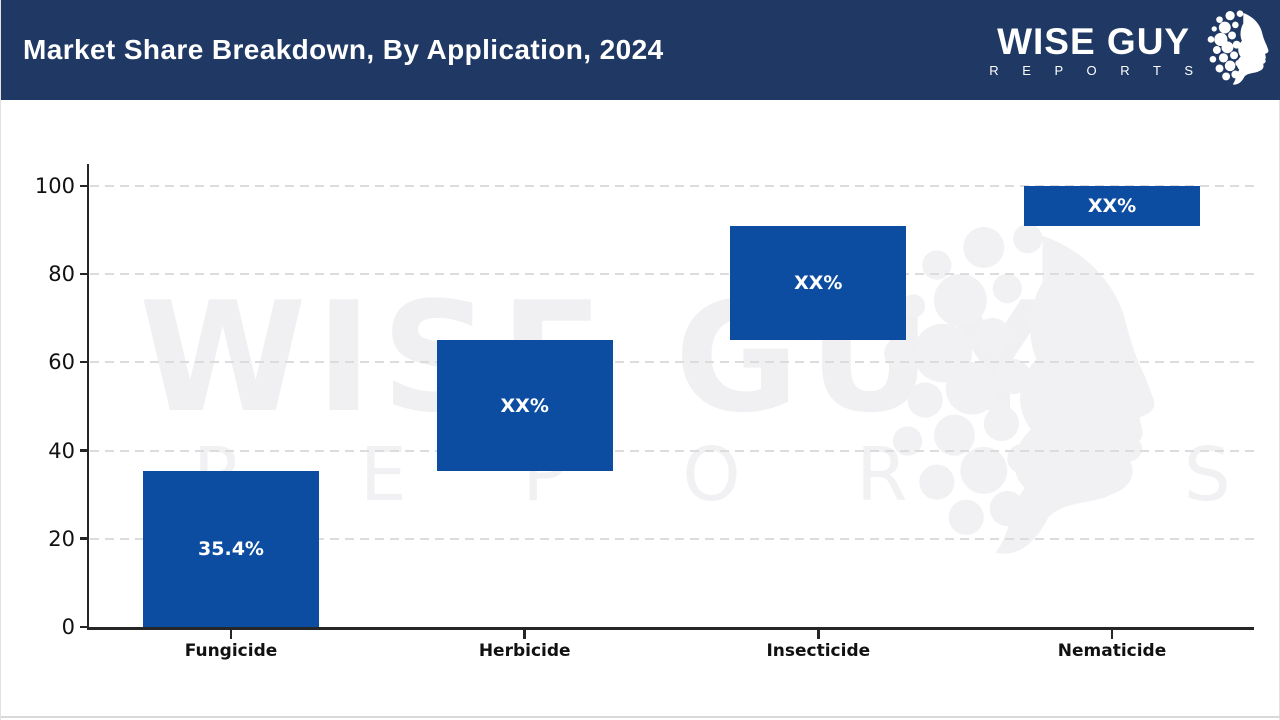 The image size is (1280, 720). Describe the element at coordinates (1112, 651) in the screenshot. I see `x-tick-label-nematicide: Nematicide` at that location.